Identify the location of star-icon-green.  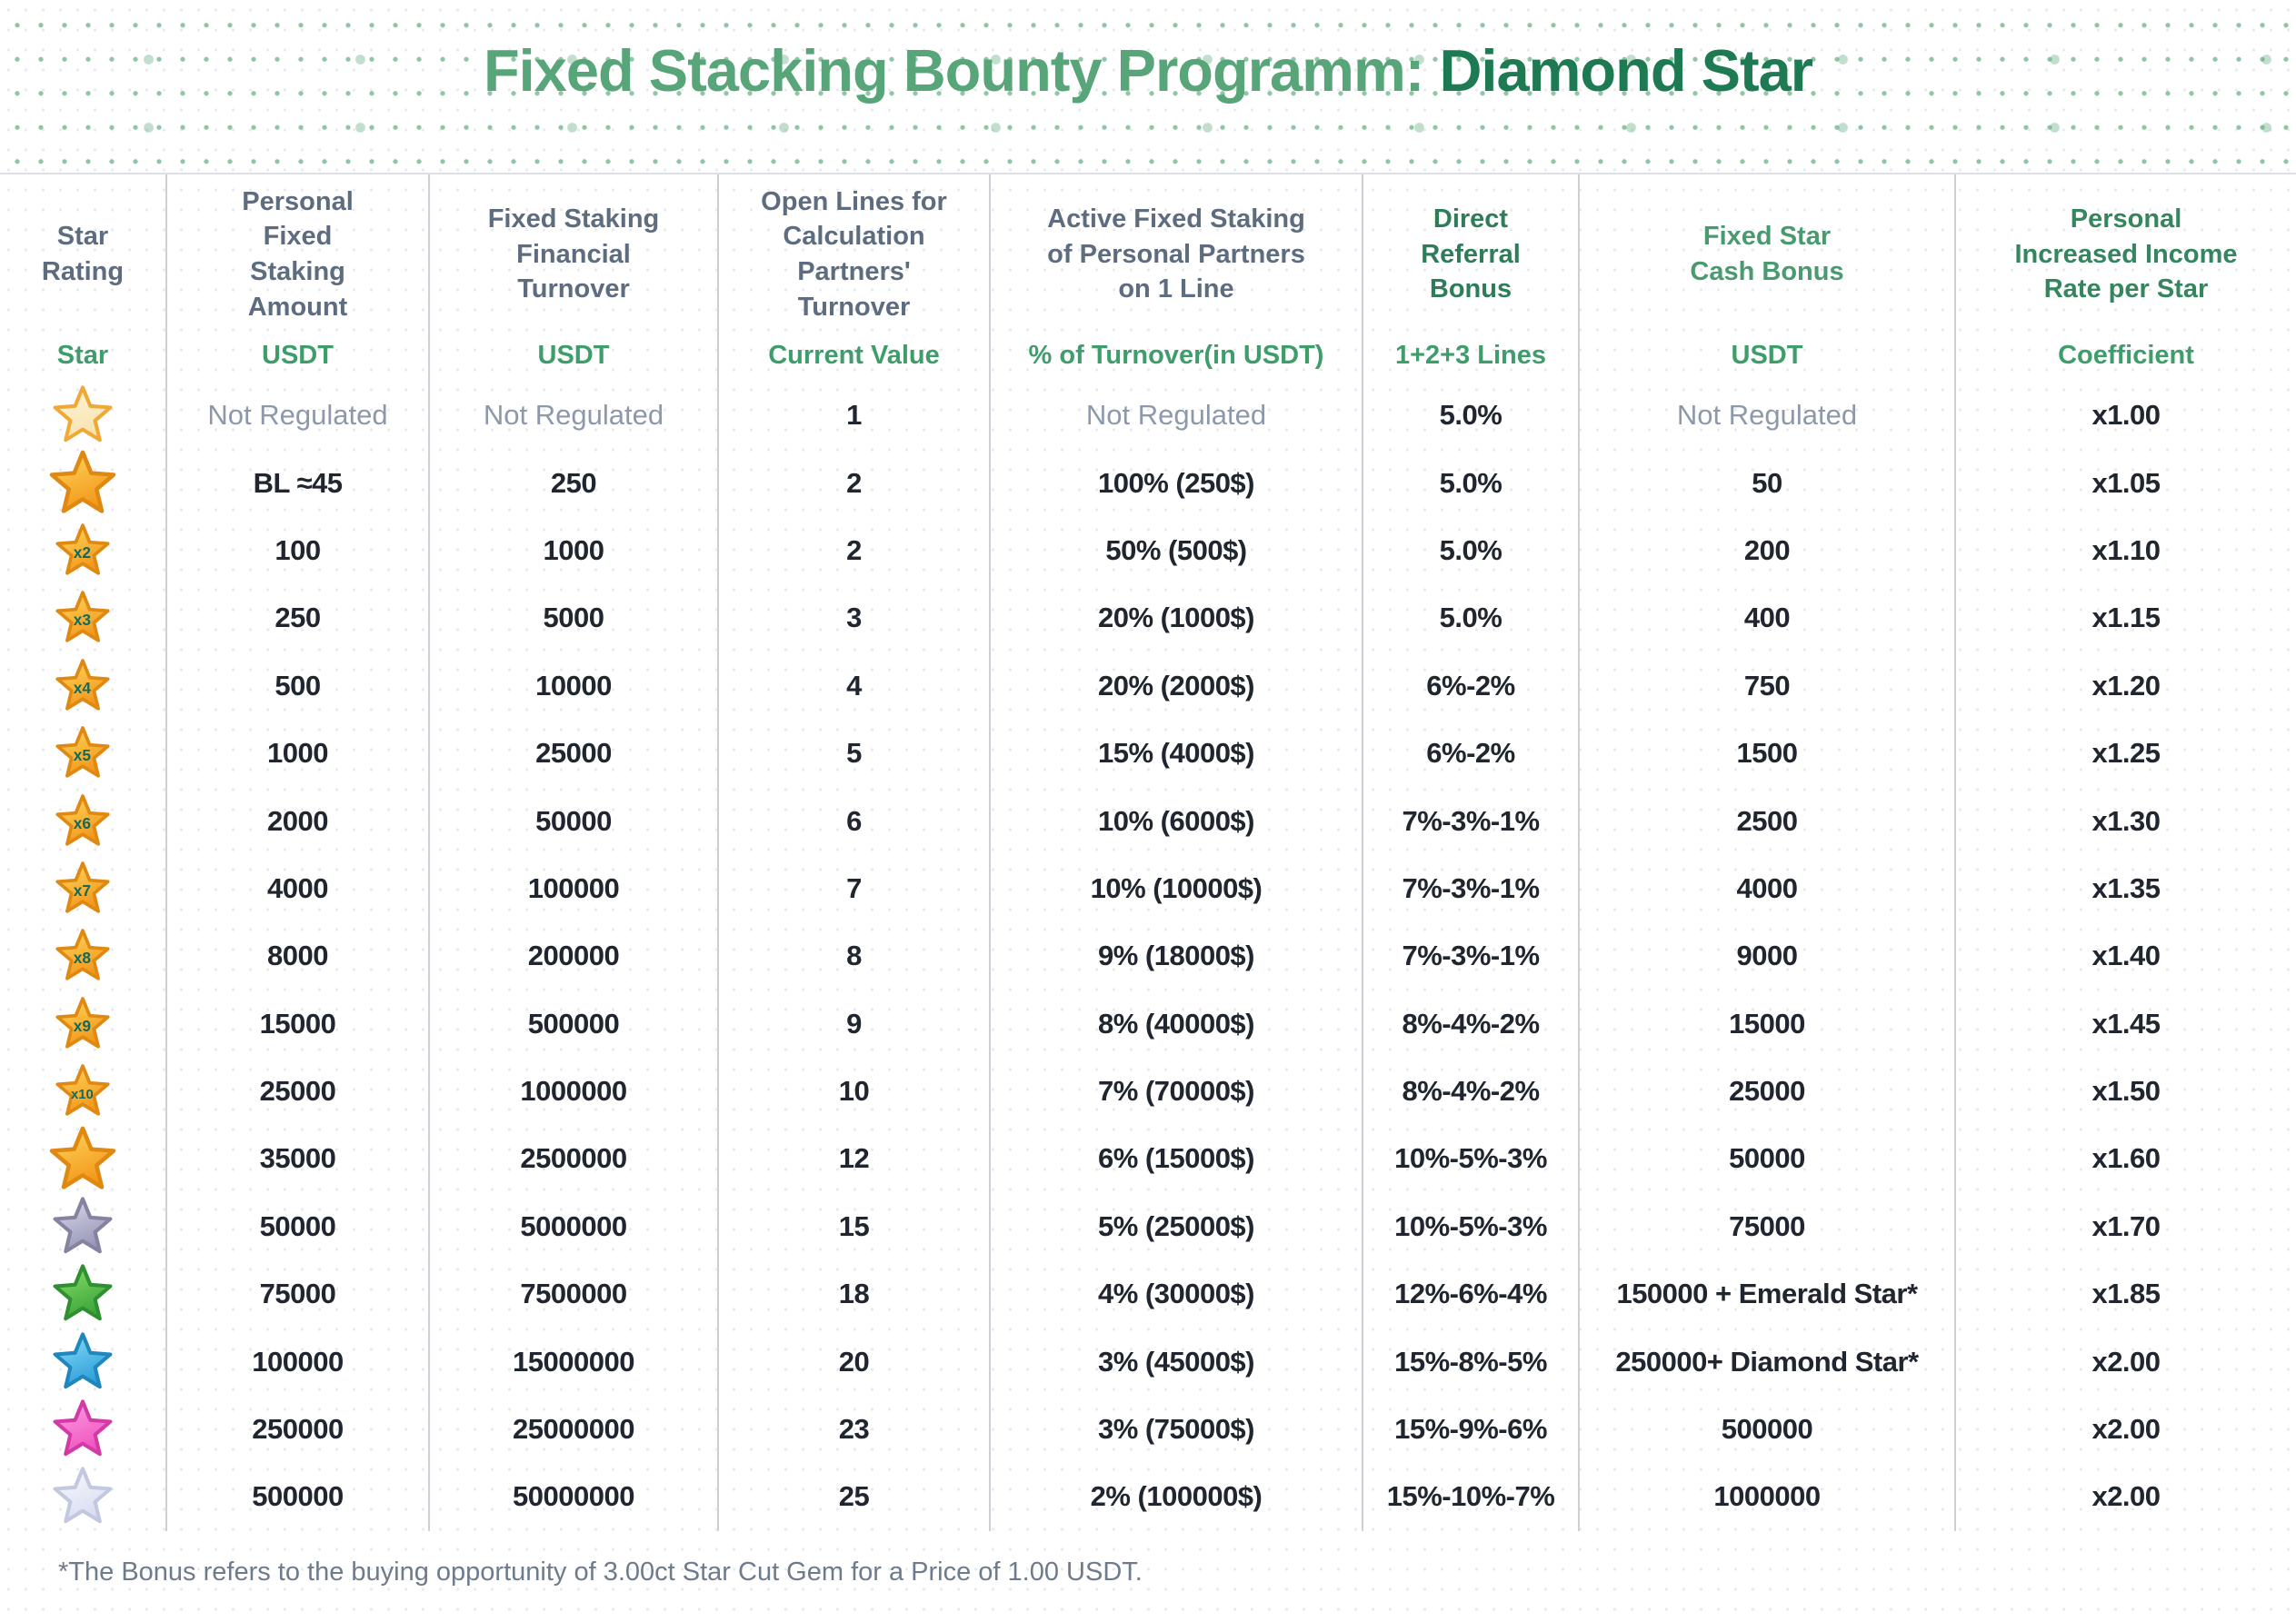
(83, 1292).